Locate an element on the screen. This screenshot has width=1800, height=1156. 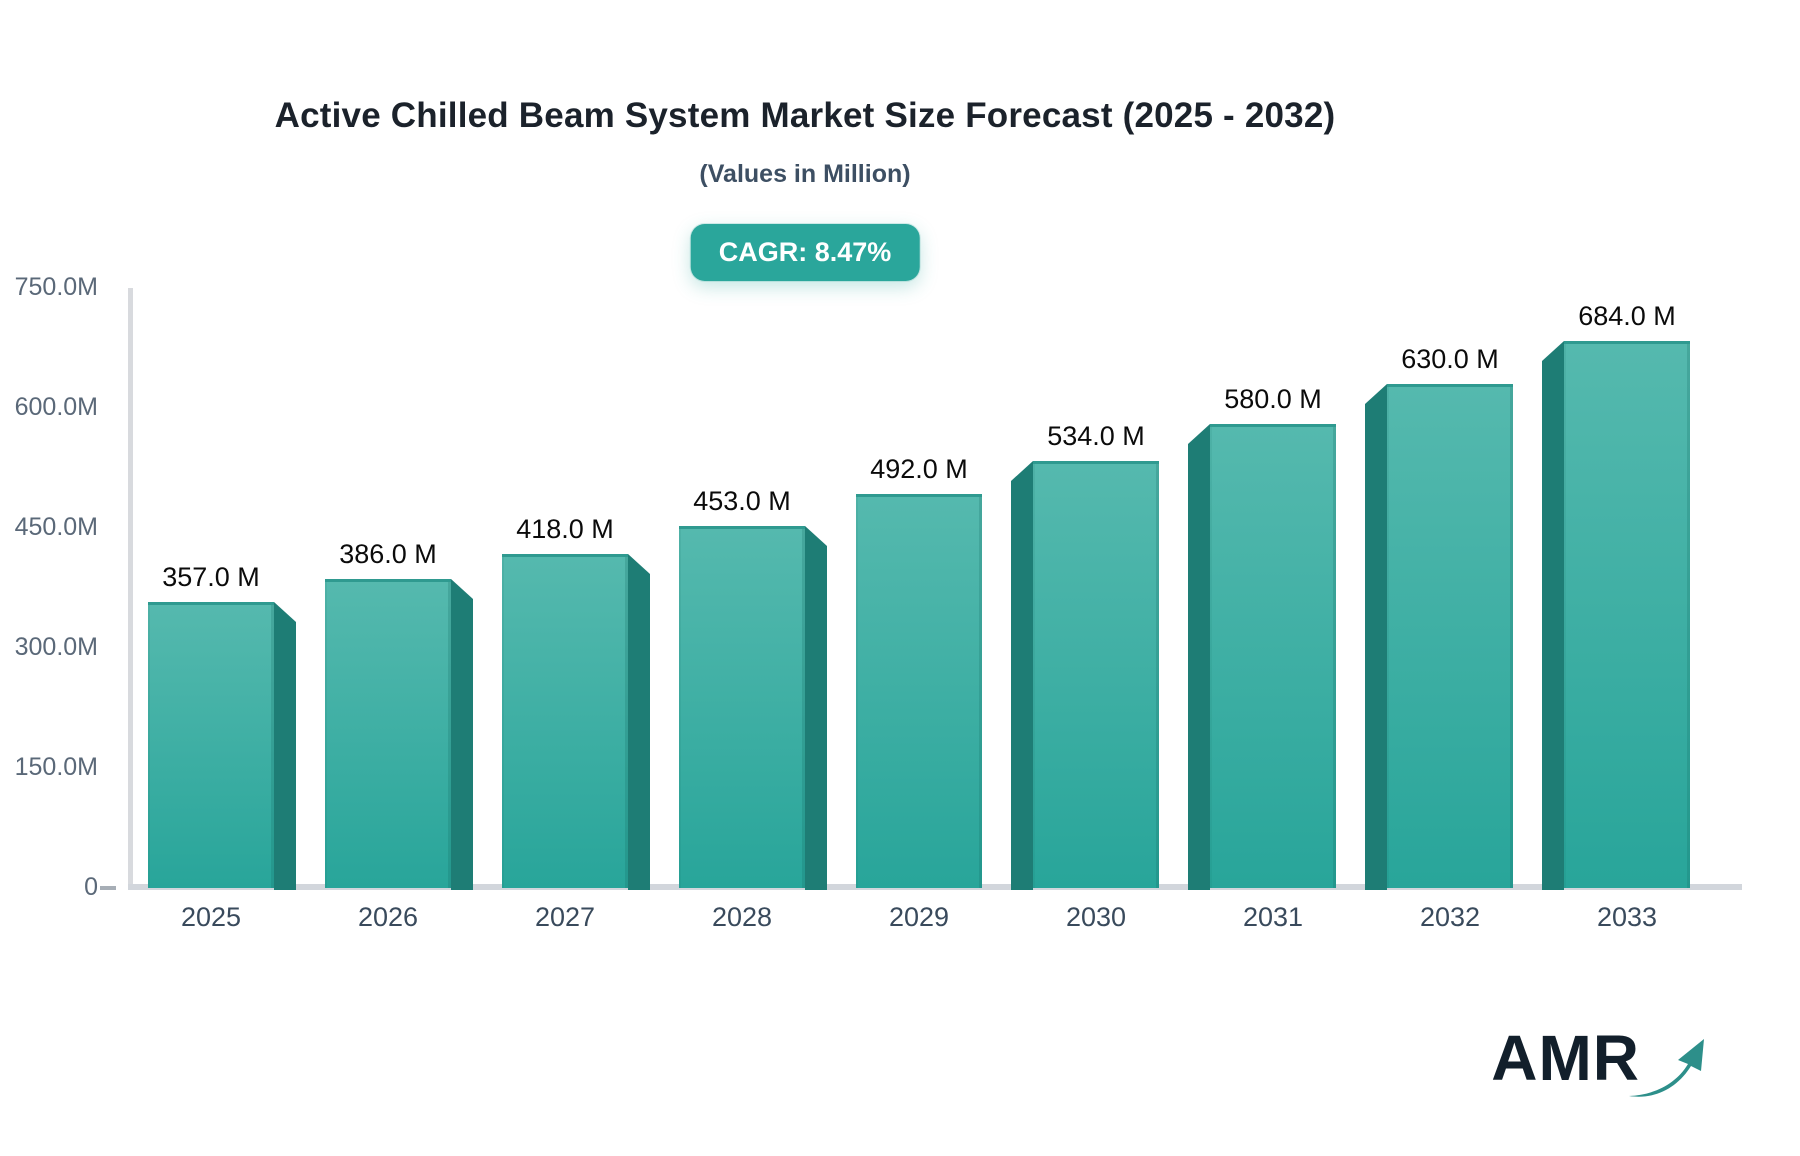
x-axis-label-2025: 2025 is located at coordinates (211, 917).